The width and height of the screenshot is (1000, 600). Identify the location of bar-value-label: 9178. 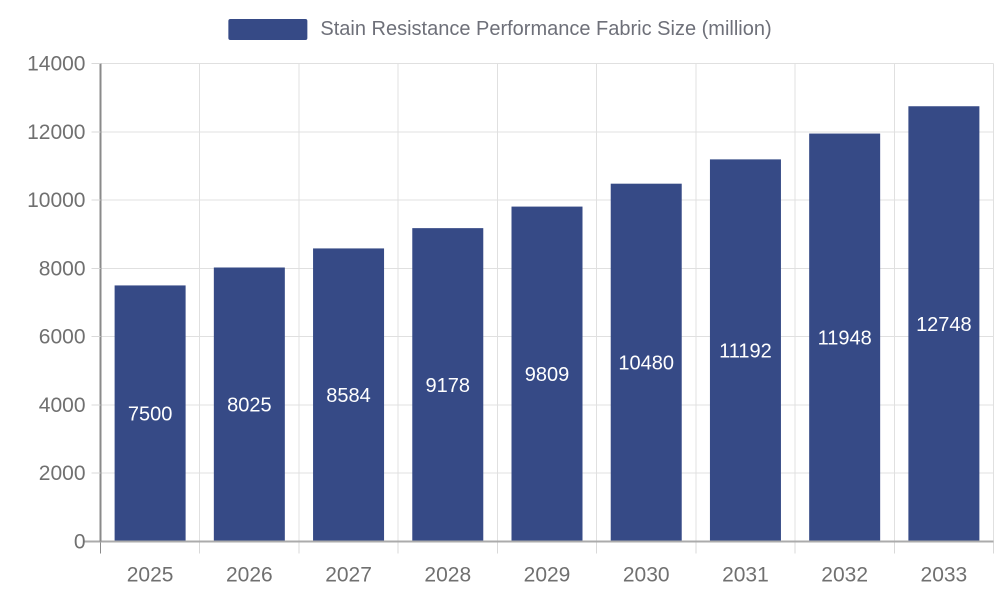
(448, 386).